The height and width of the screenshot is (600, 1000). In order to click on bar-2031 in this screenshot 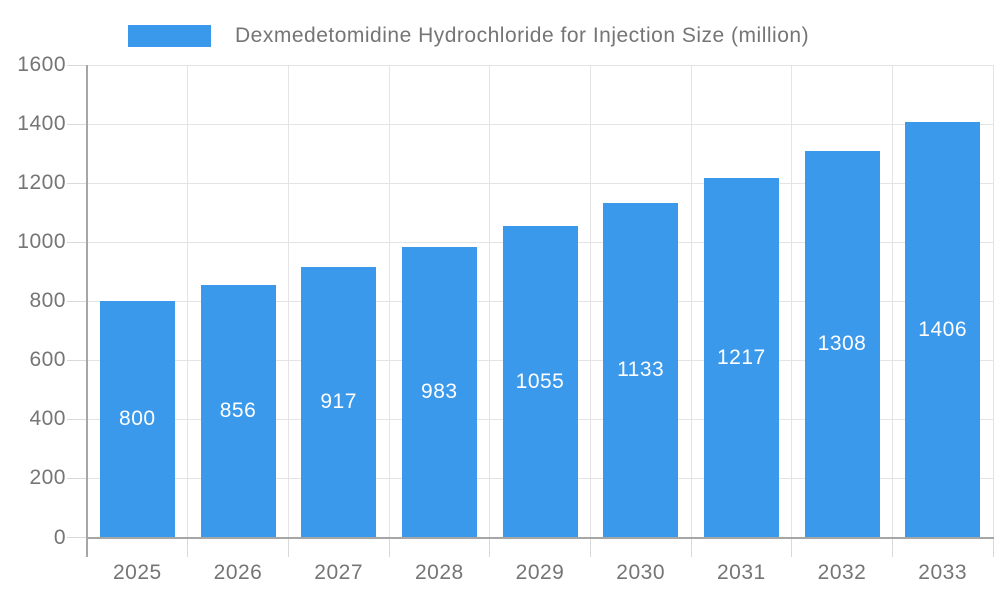, I will do `click(741, 358)`.